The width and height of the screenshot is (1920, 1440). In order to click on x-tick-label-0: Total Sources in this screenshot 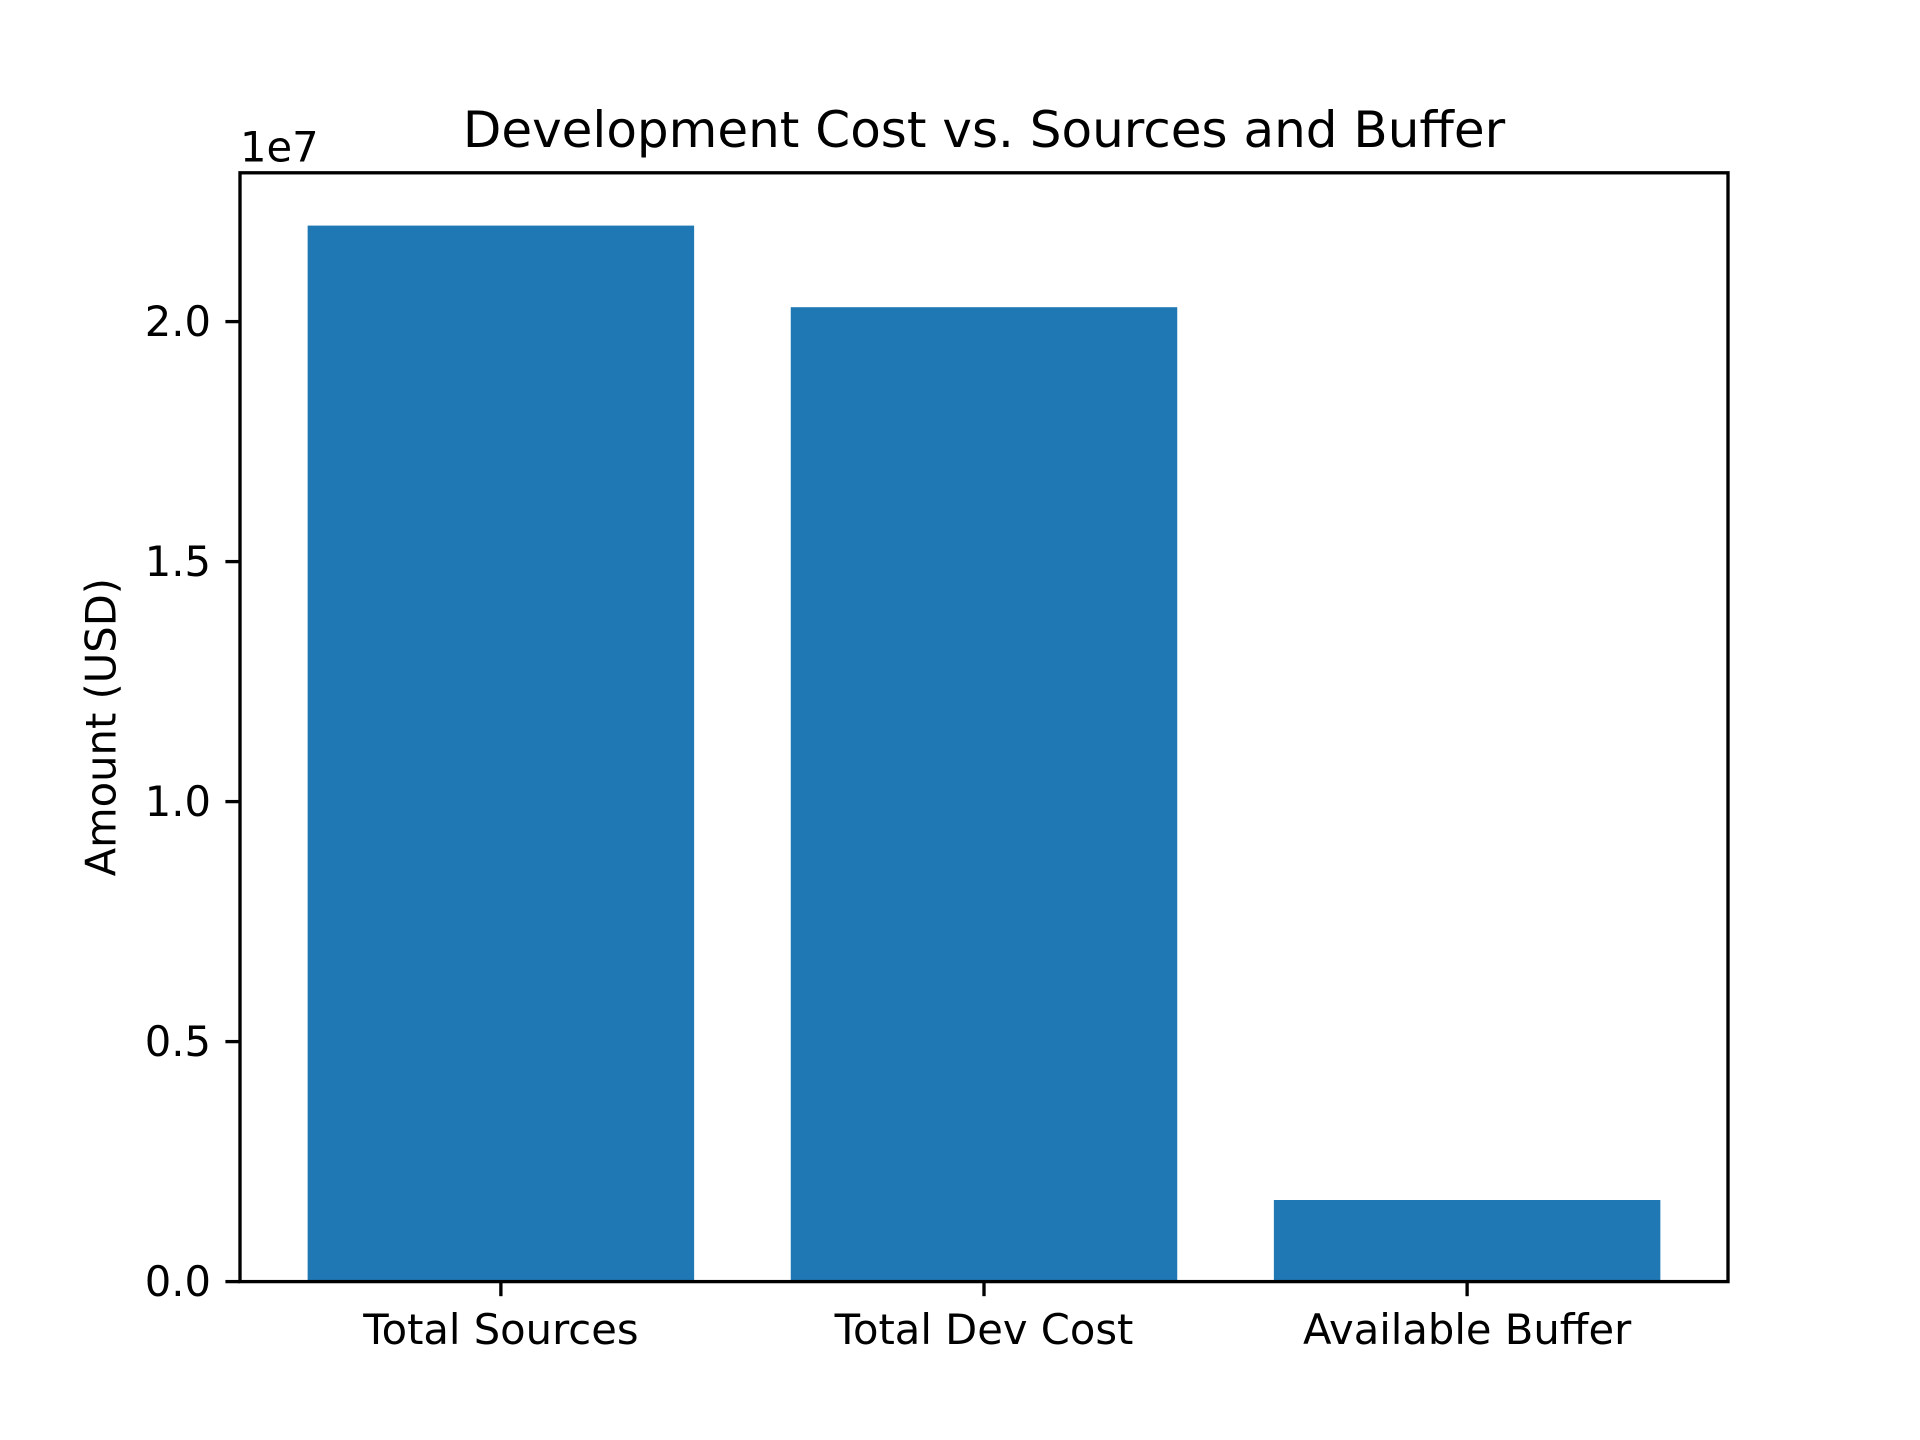, I will do `click(500, 1329)`.